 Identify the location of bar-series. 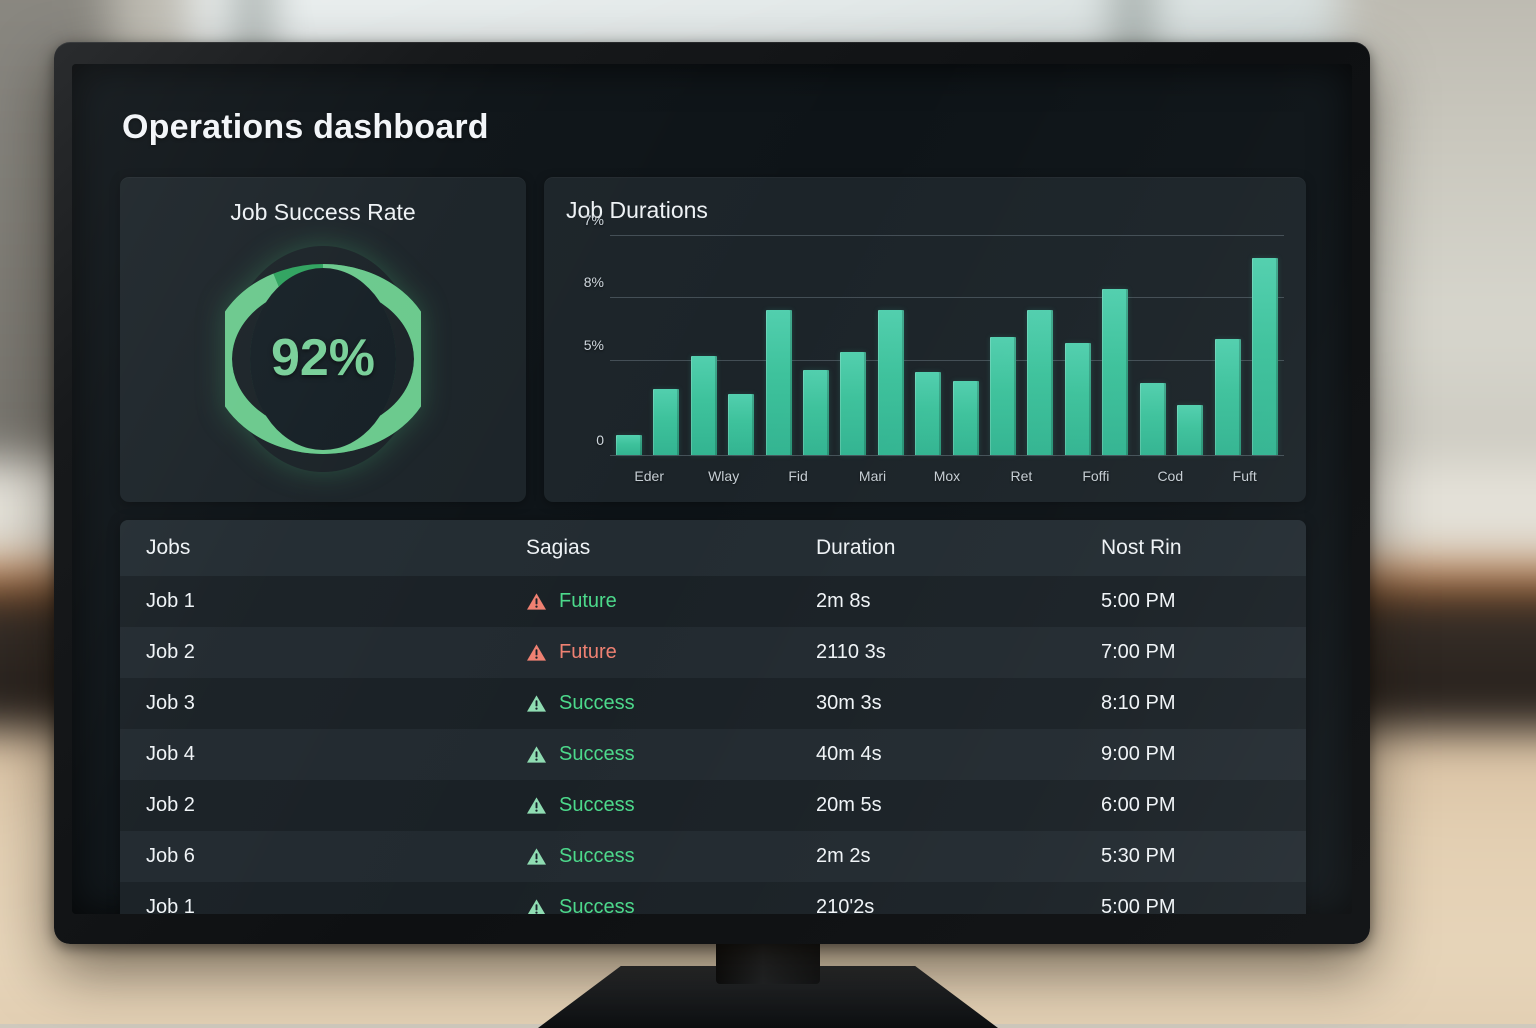
(947, 345).